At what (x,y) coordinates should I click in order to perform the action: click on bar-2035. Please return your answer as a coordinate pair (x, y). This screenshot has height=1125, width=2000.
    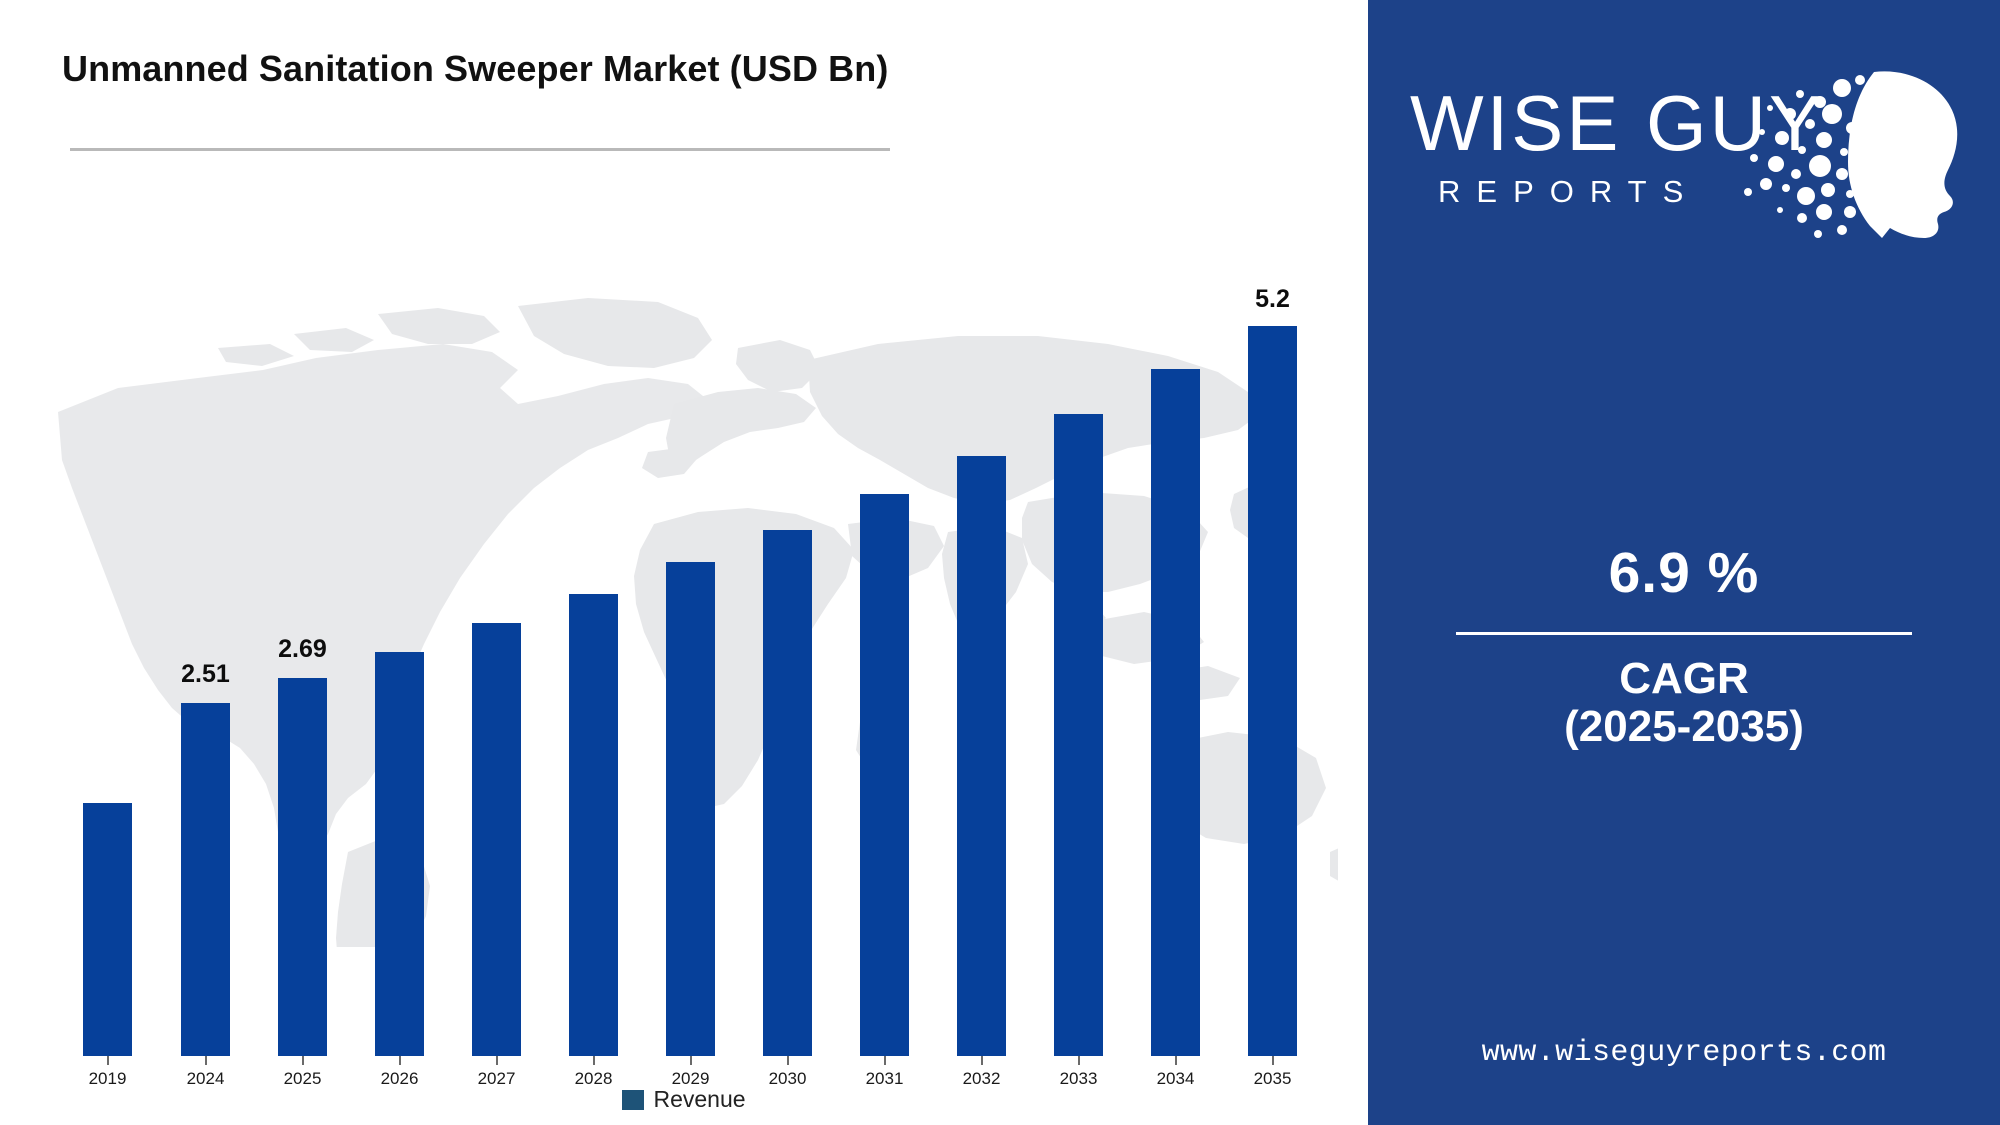
    Looking at the image, I should click on (1272, 691).